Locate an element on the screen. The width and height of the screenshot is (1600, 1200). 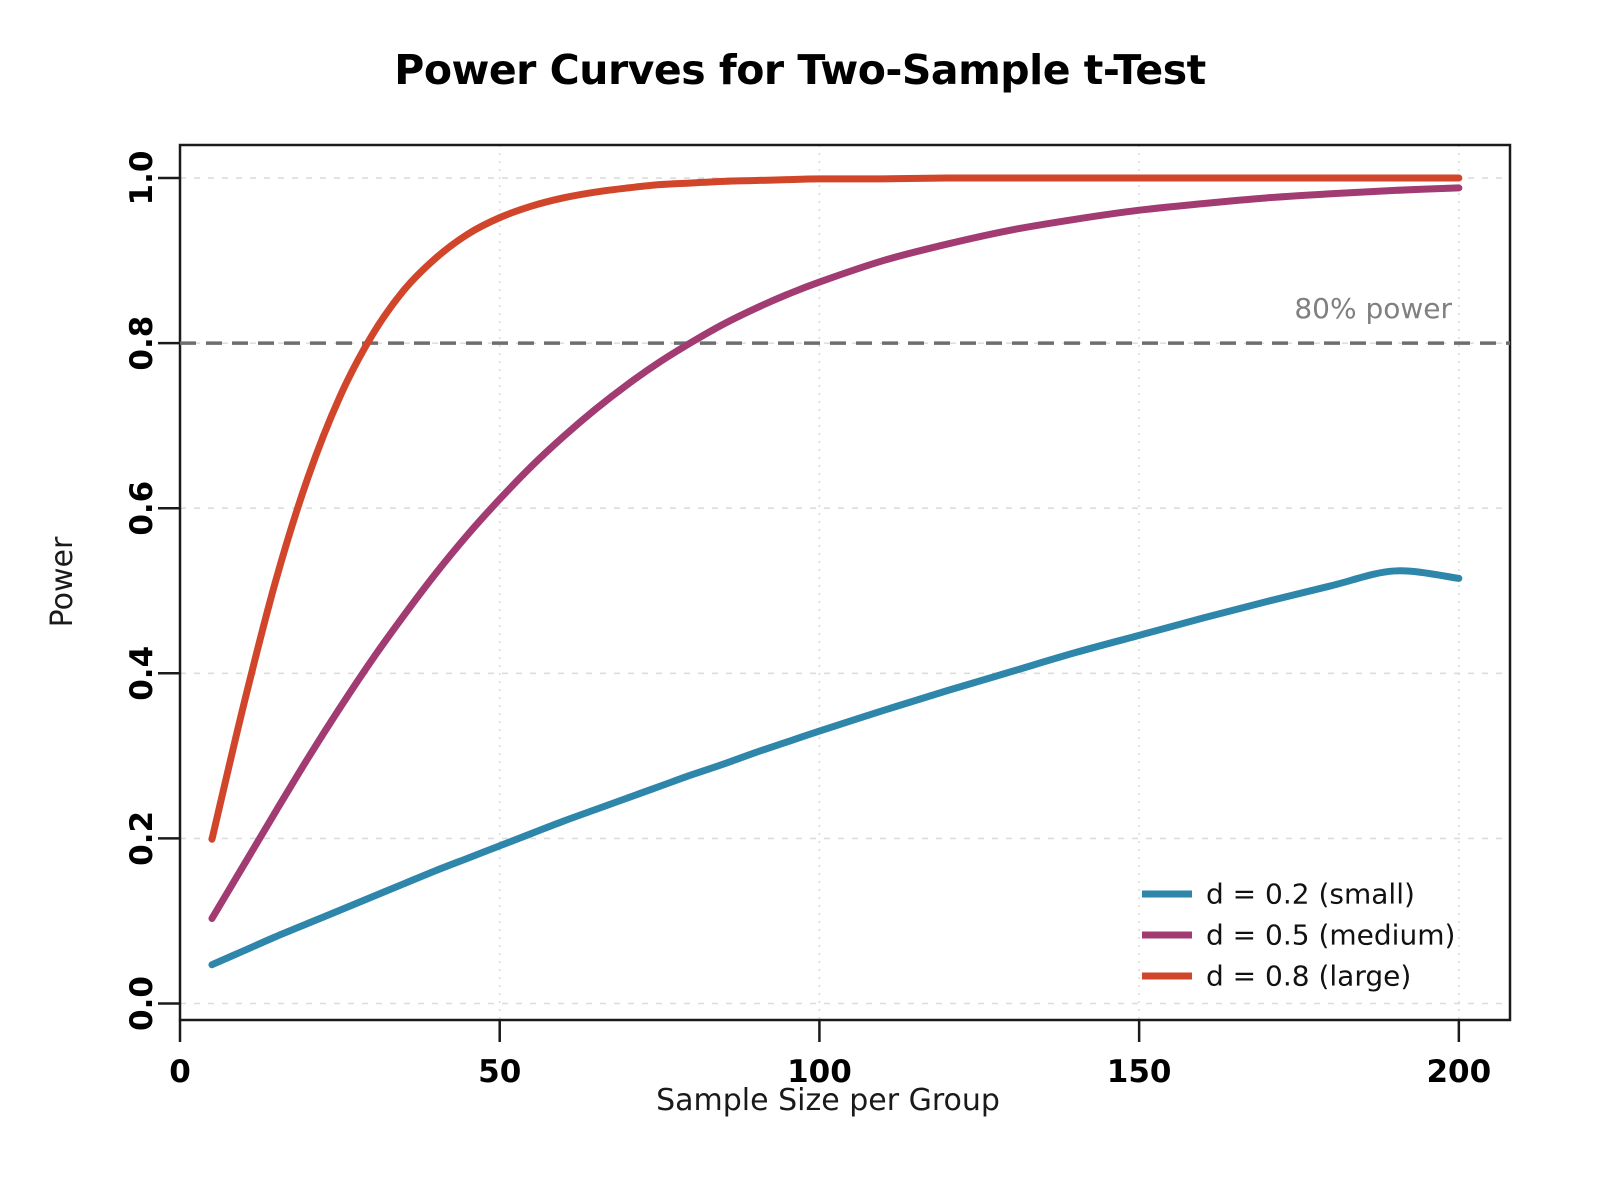
y-axis-tick-label: 0.2 is located at coordinates (142, 838).